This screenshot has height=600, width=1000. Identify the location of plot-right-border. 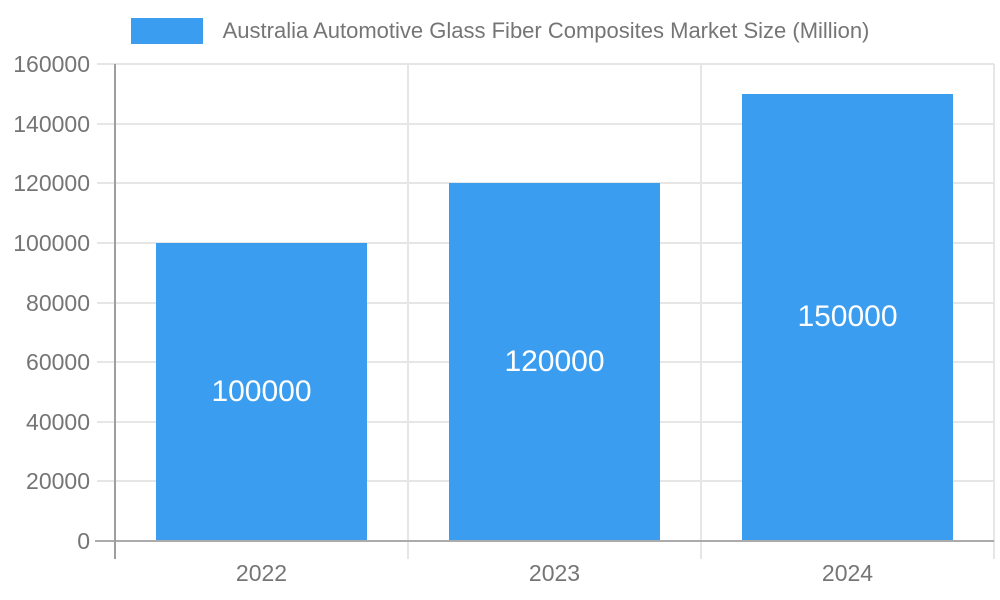
(994, 311).